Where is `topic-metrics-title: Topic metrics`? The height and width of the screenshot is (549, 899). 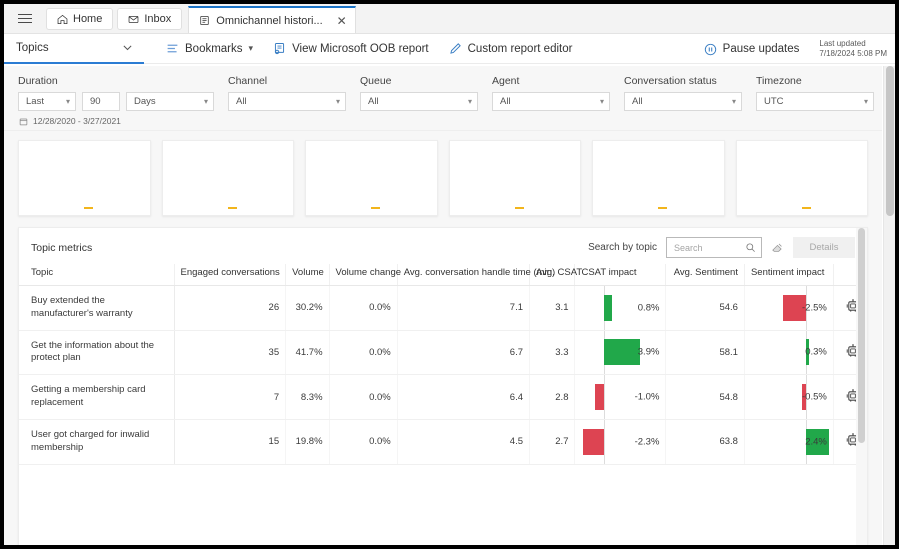 topic-metrics-title: Topic metrics is located at coordinates (62, 247).